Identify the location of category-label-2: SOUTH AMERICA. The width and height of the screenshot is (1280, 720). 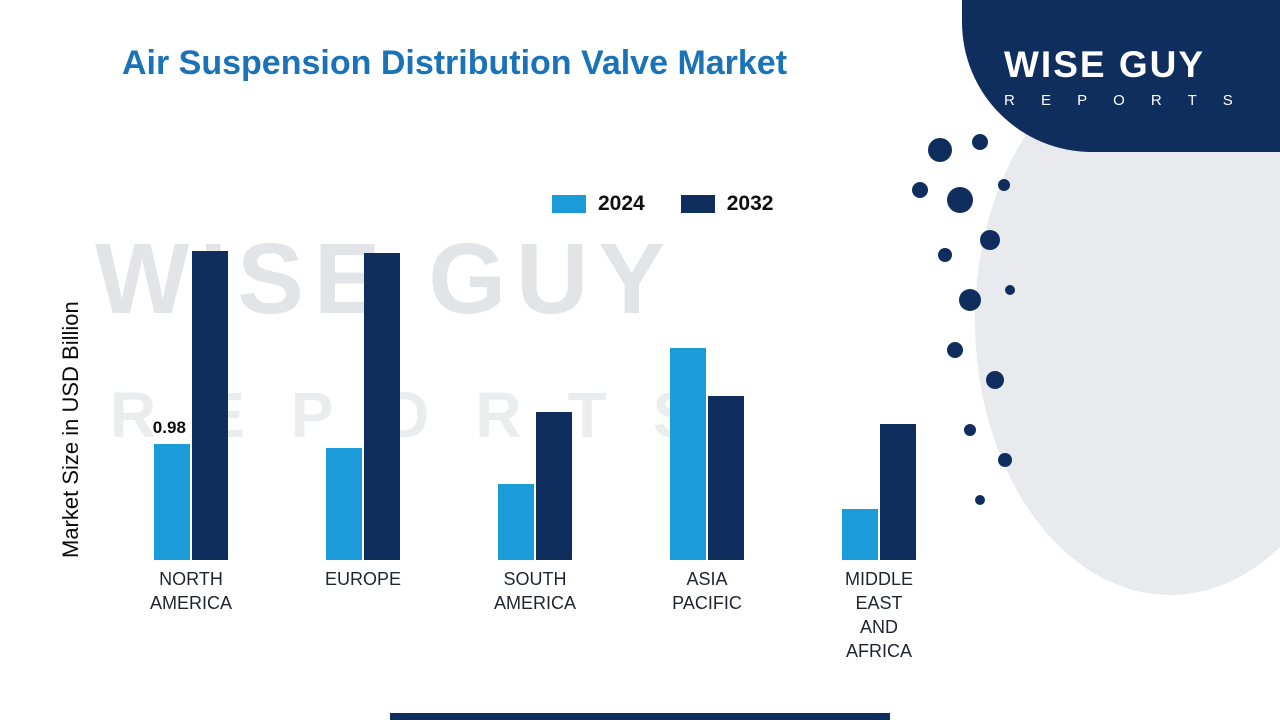
(534, 591).